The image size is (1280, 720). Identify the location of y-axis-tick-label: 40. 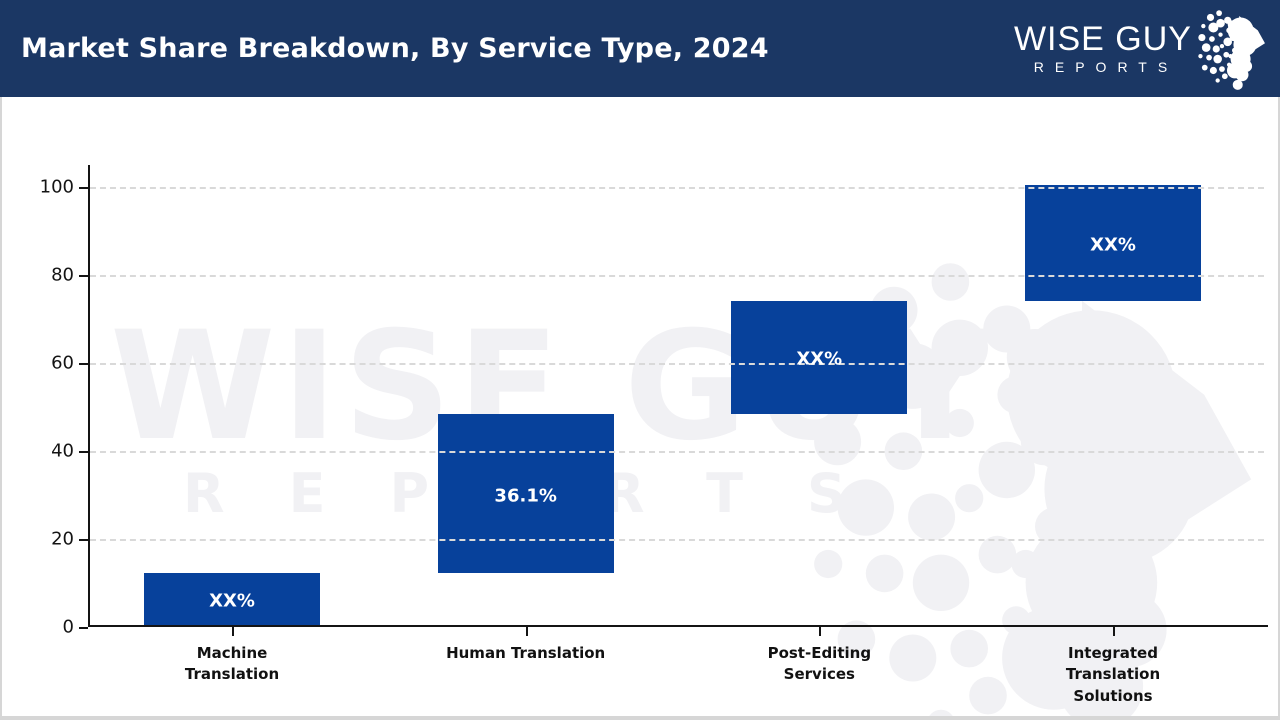
(62, 451).